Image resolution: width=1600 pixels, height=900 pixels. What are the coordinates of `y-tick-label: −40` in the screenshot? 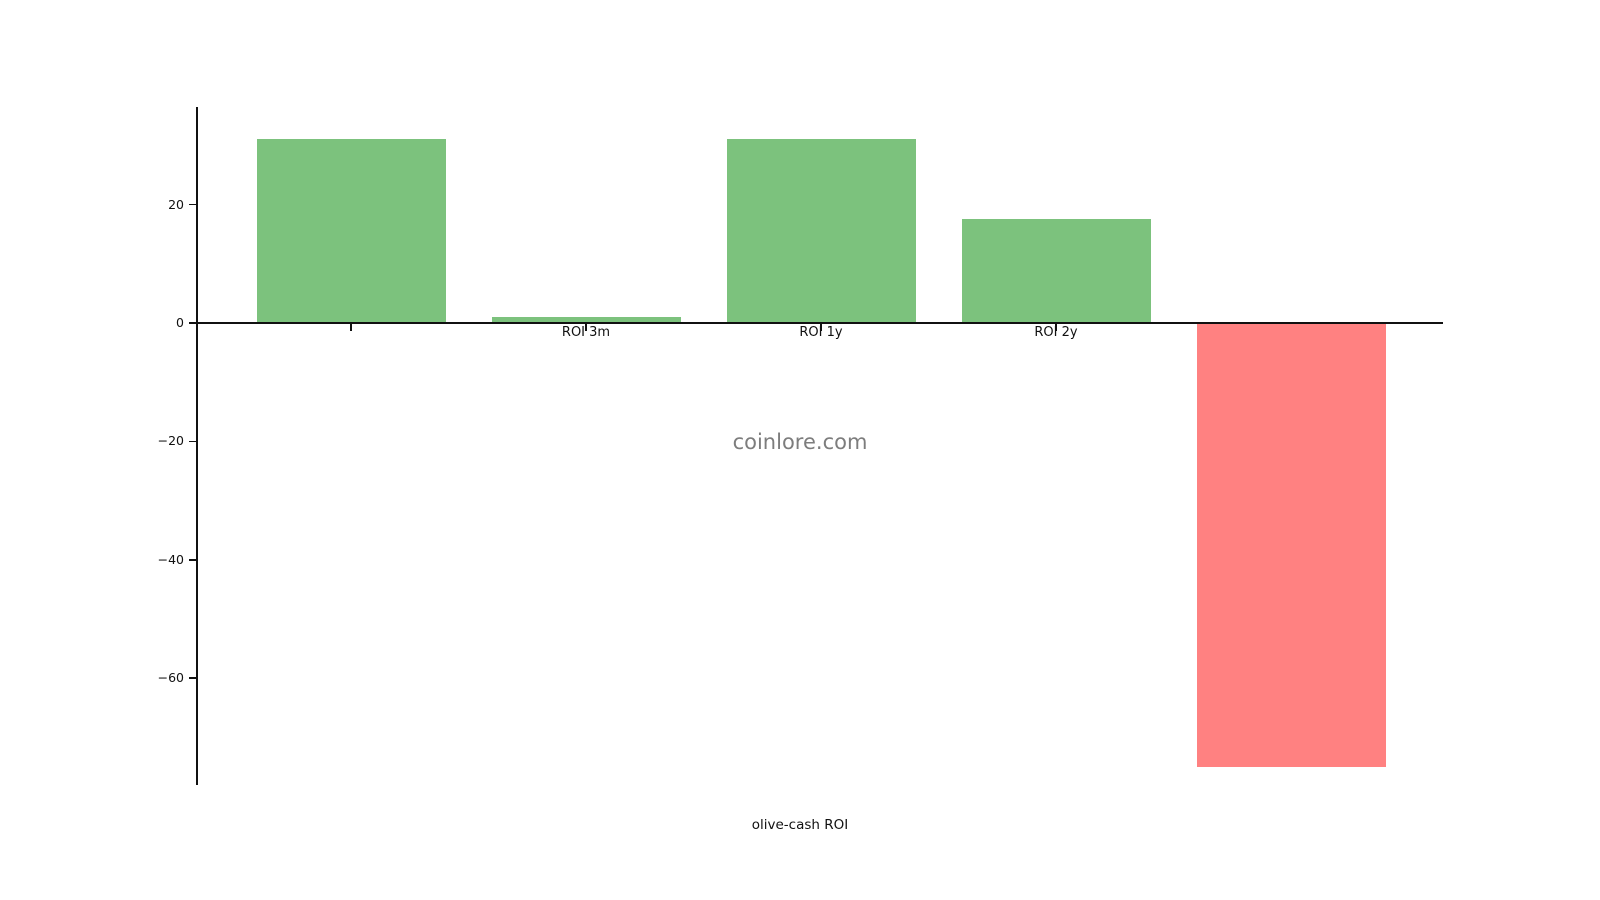 It's located at (170, 559).